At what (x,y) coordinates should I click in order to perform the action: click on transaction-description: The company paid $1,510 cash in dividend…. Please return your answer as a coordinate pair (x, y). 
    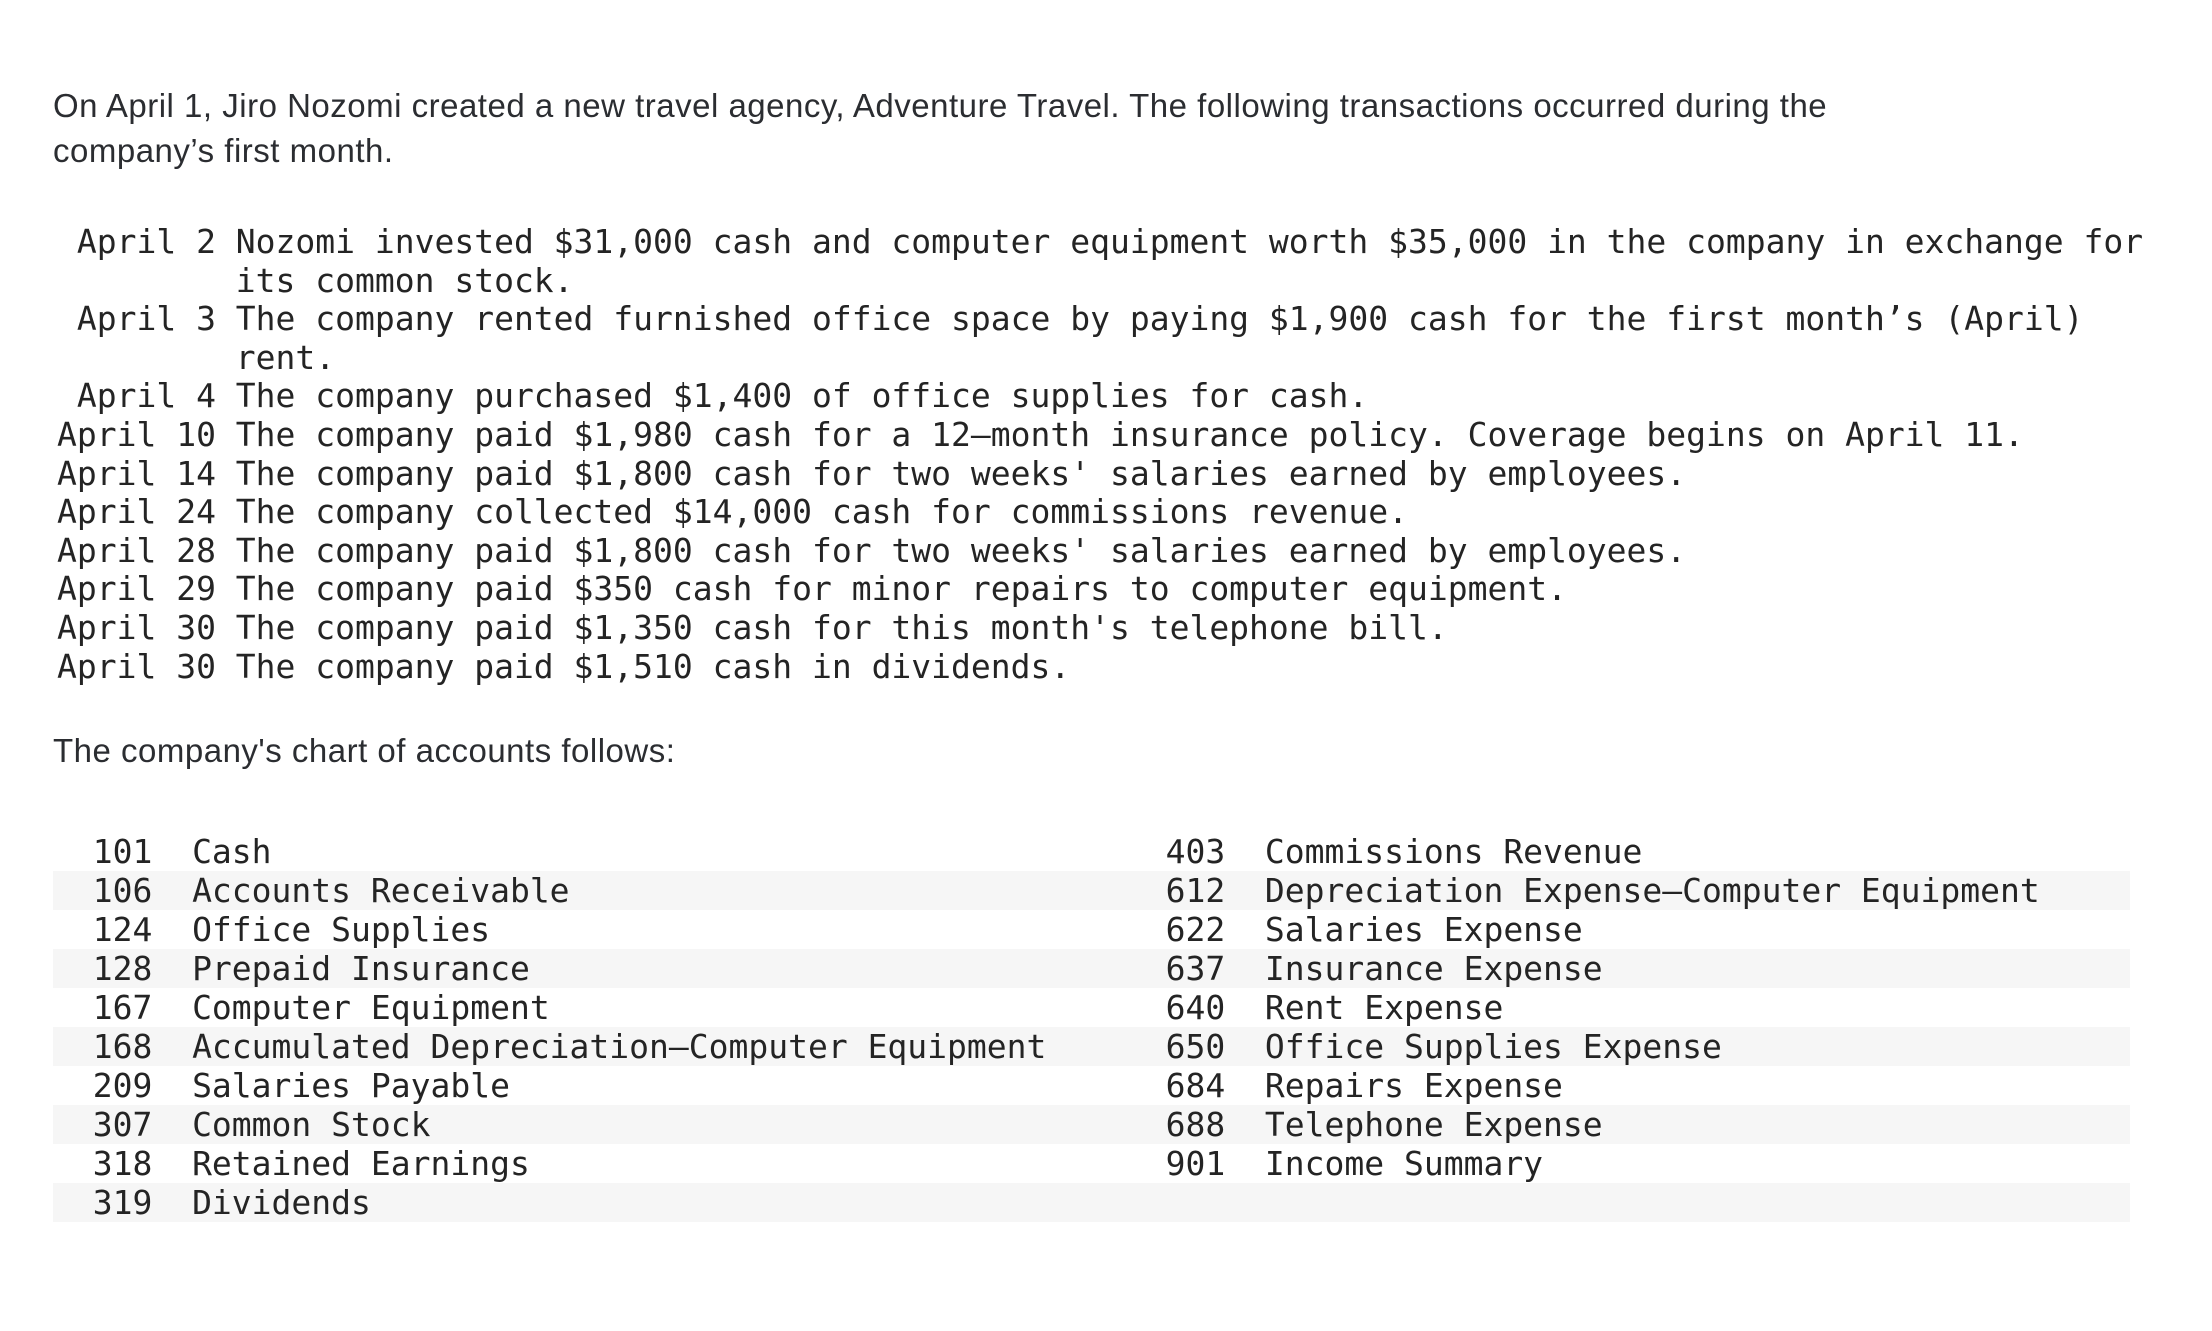
    Looking at the image, I should click on (653, 666).